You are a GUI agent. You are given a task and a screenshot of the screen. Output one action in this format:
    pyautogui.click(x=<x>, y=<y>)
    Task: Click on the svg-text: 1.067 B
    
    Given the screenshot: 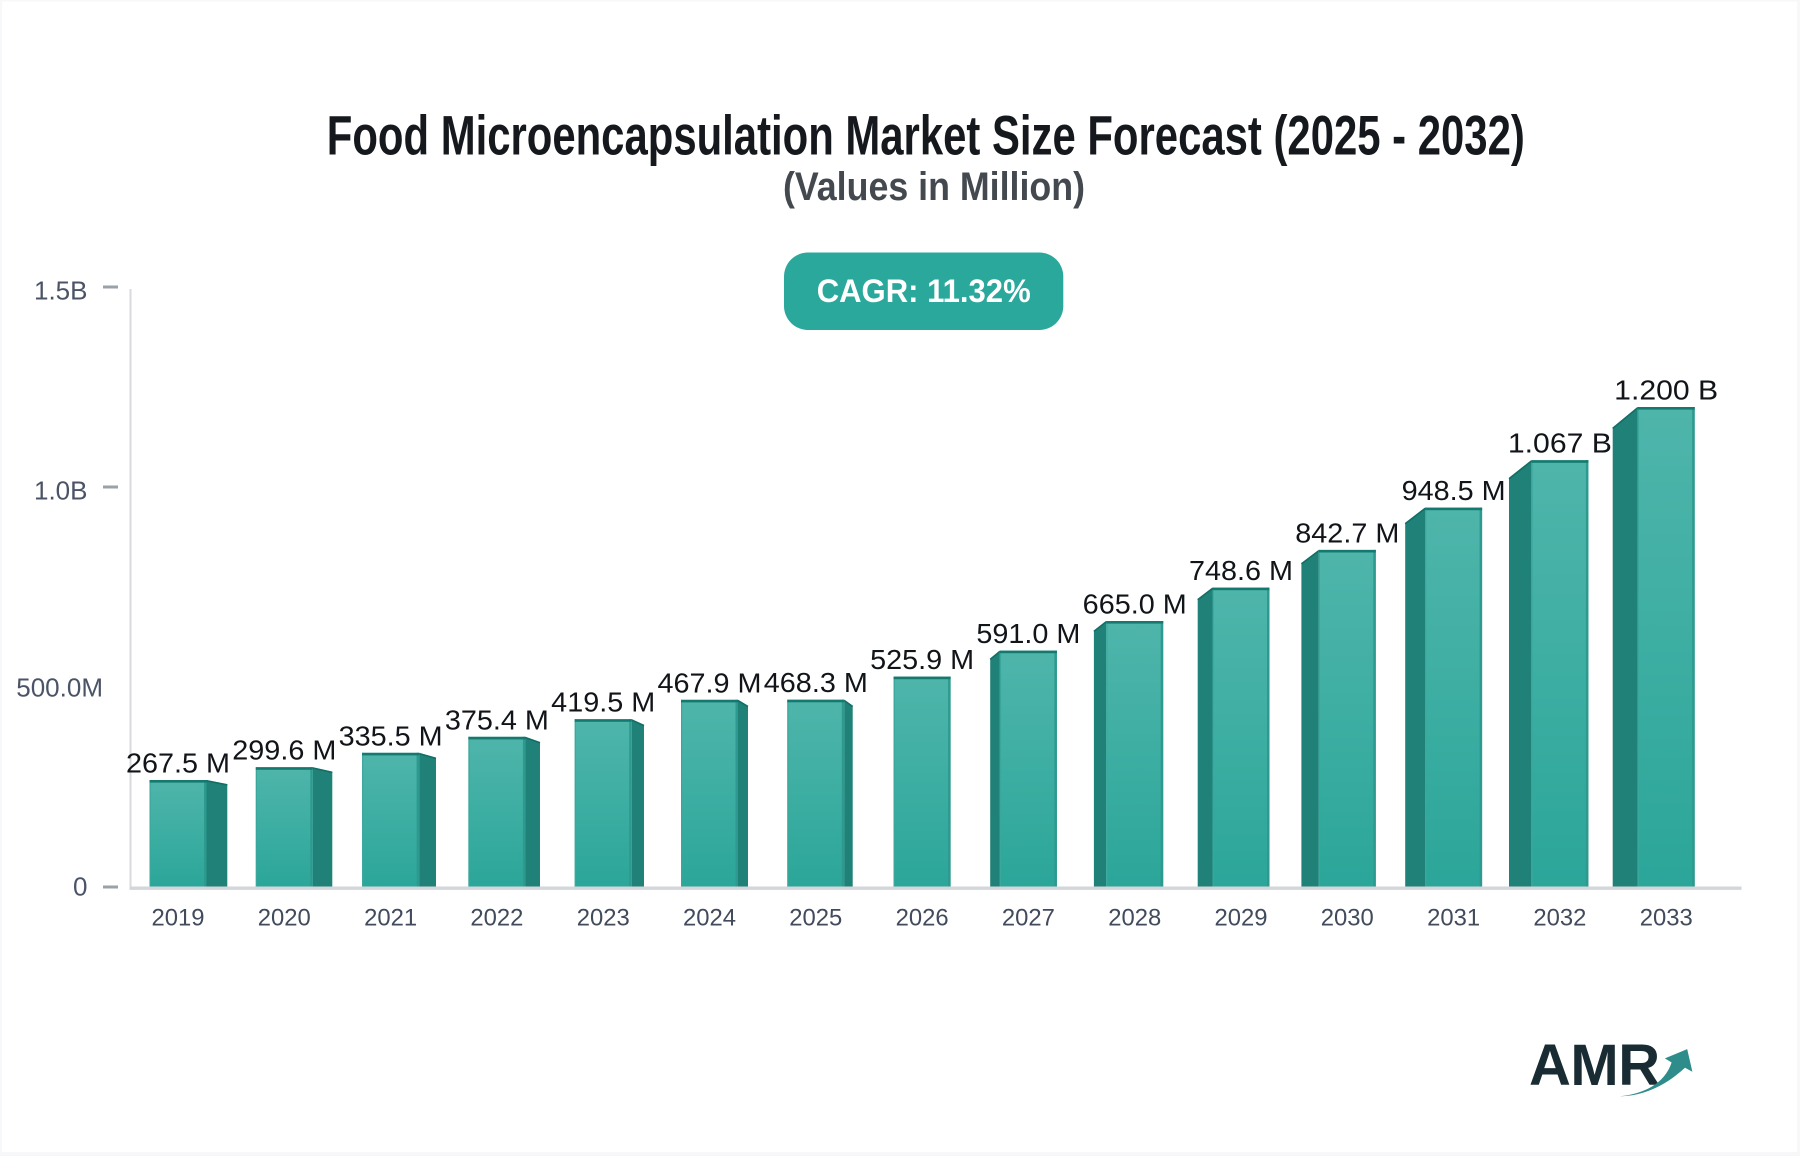 What is the action you would take?
    pyautogui.click(x=1560, y=443)
    